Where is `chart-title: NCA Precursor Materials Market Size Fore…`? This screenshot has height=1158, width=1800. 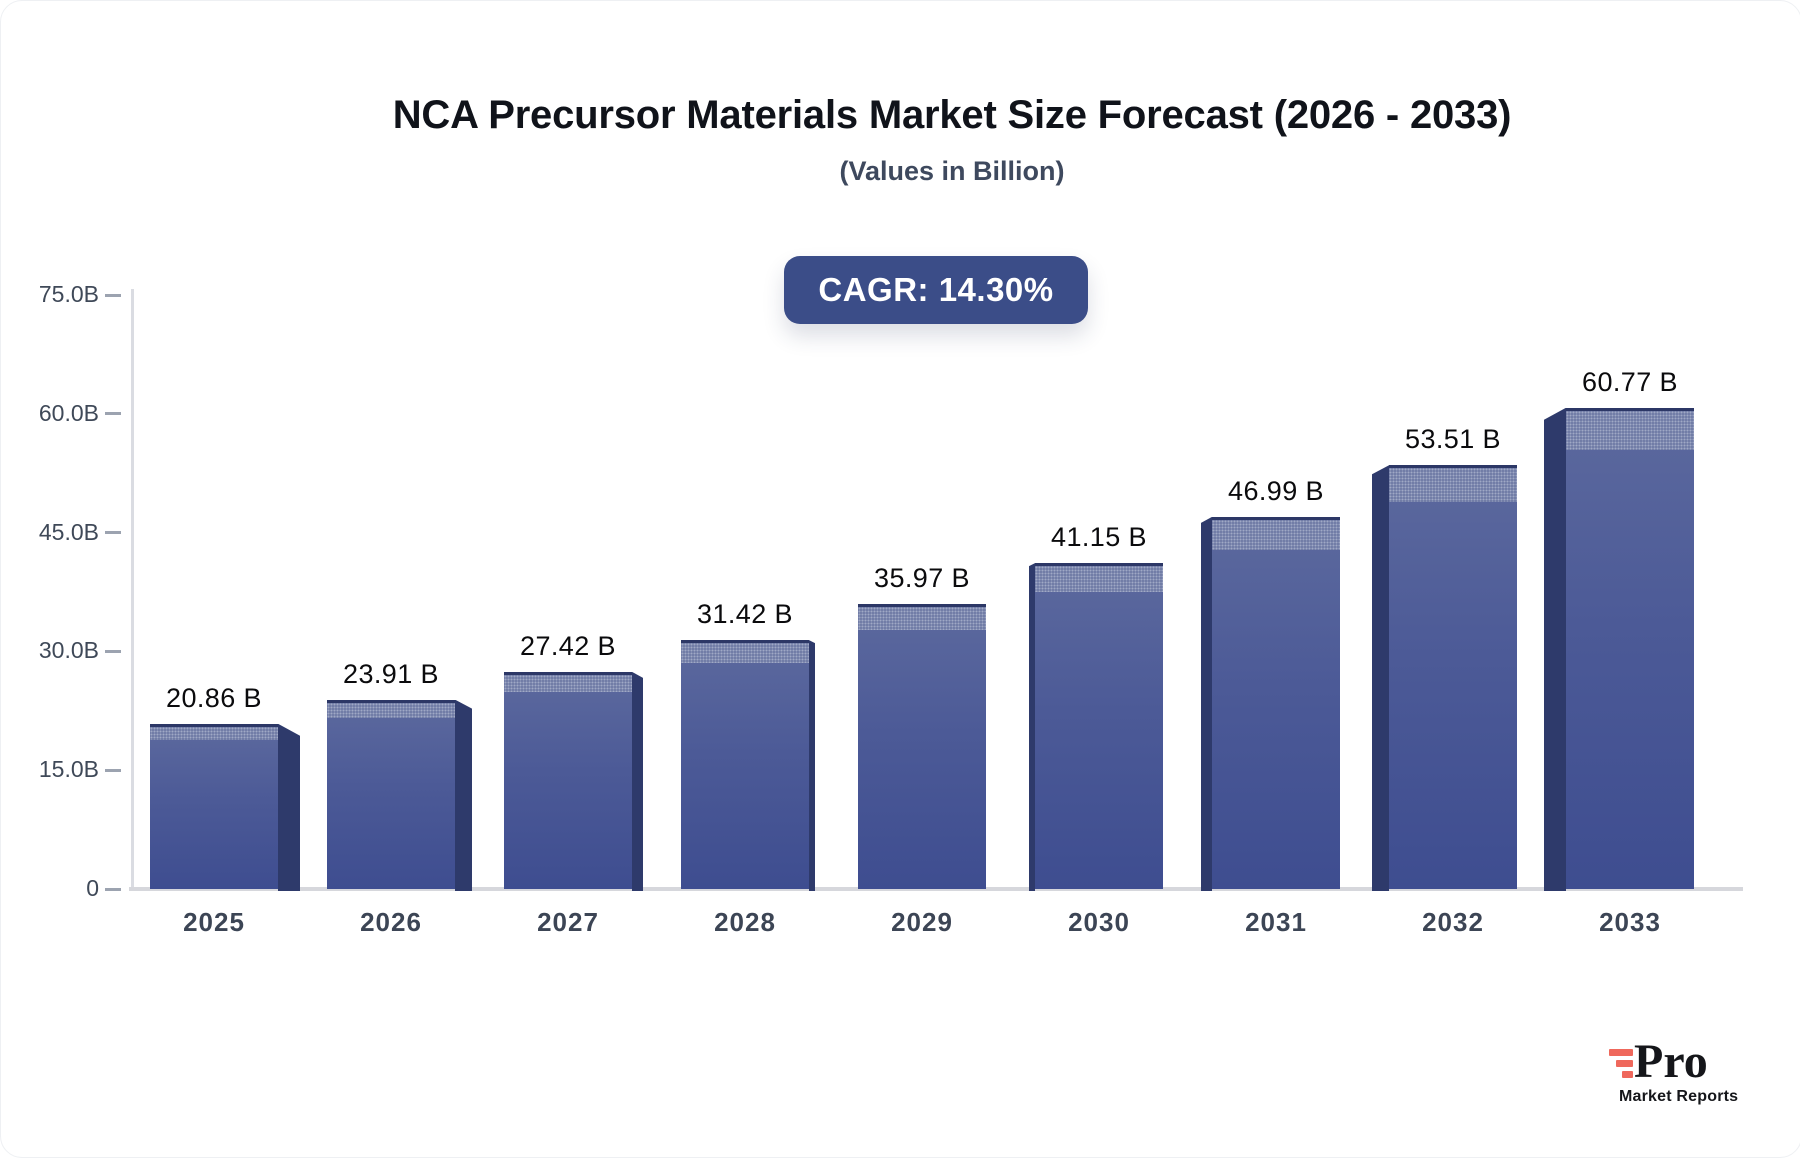
chart-title: NCA Precursor Materials Market Size Fore… is located at coordinates (952, 115).